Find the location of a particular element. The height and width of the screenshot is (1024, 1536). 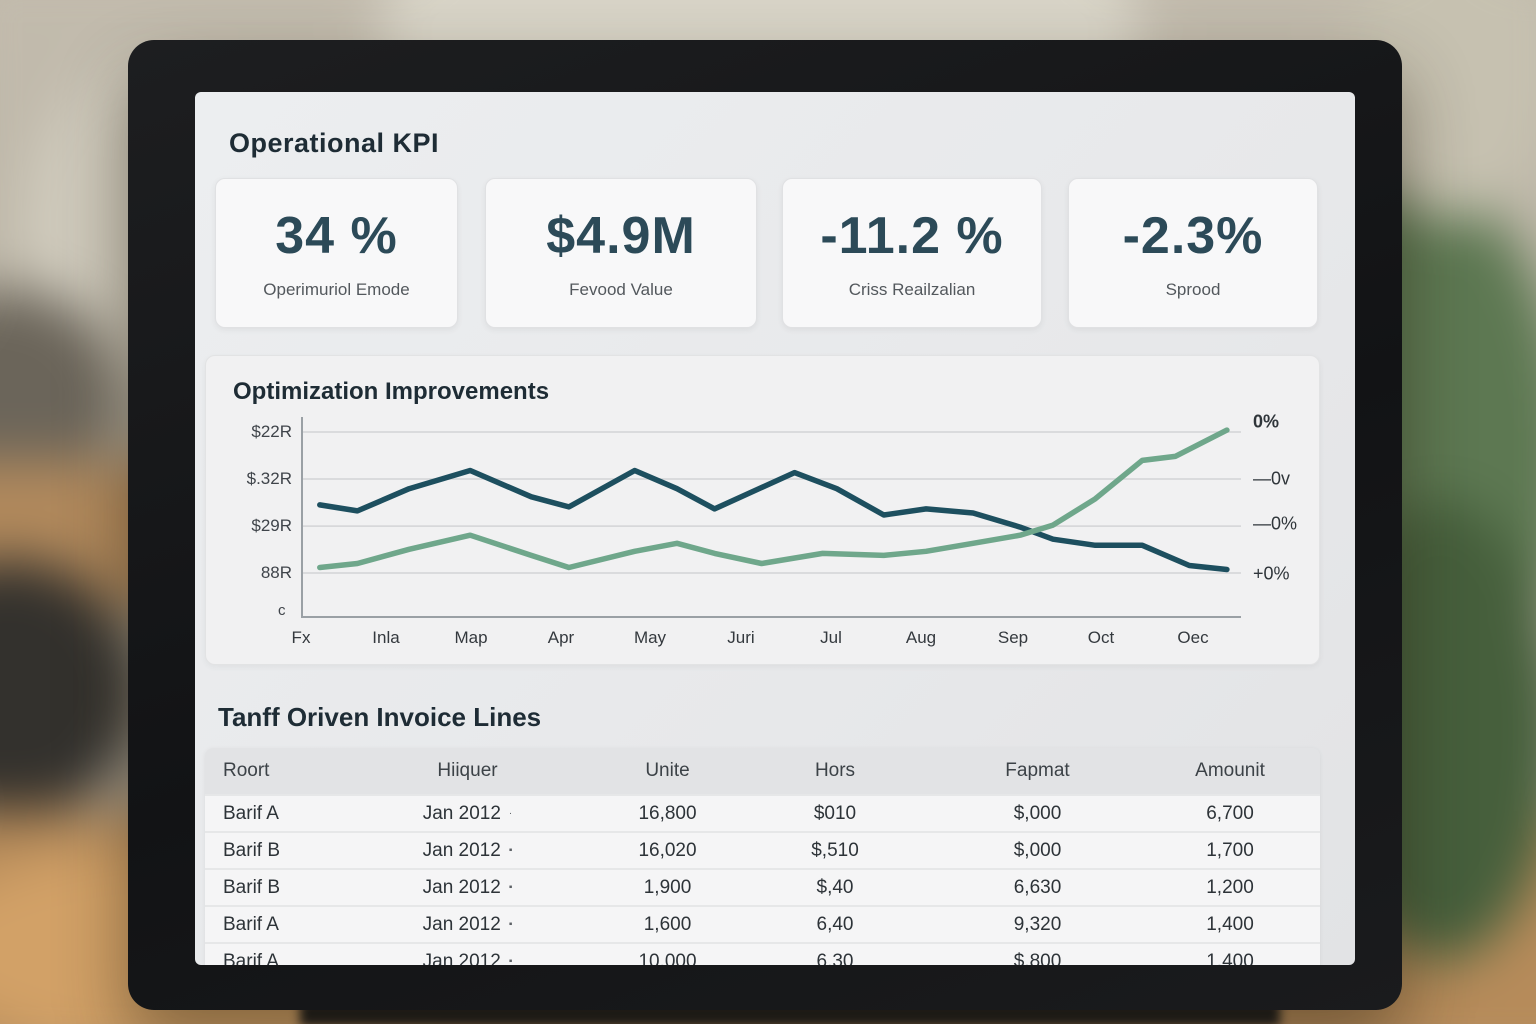

chart-canvas is located at coordinates (771, 517).